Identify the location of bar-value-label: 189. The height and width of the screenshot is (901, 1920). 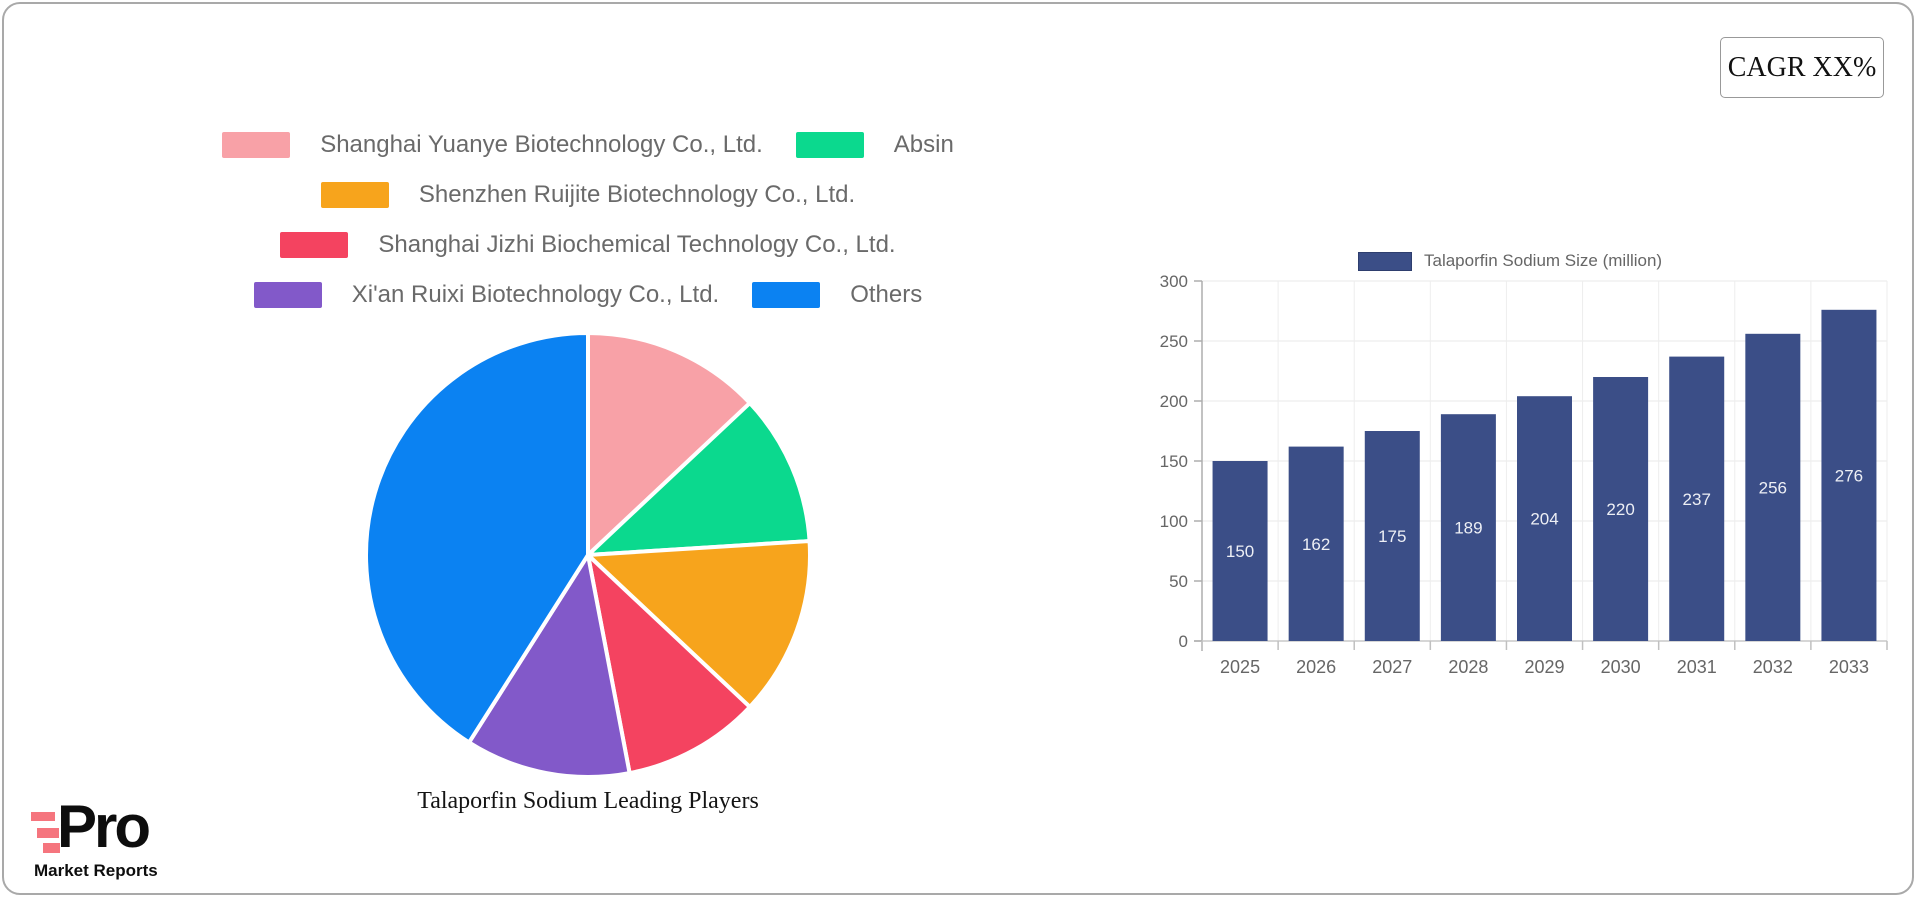
(1468, 528).